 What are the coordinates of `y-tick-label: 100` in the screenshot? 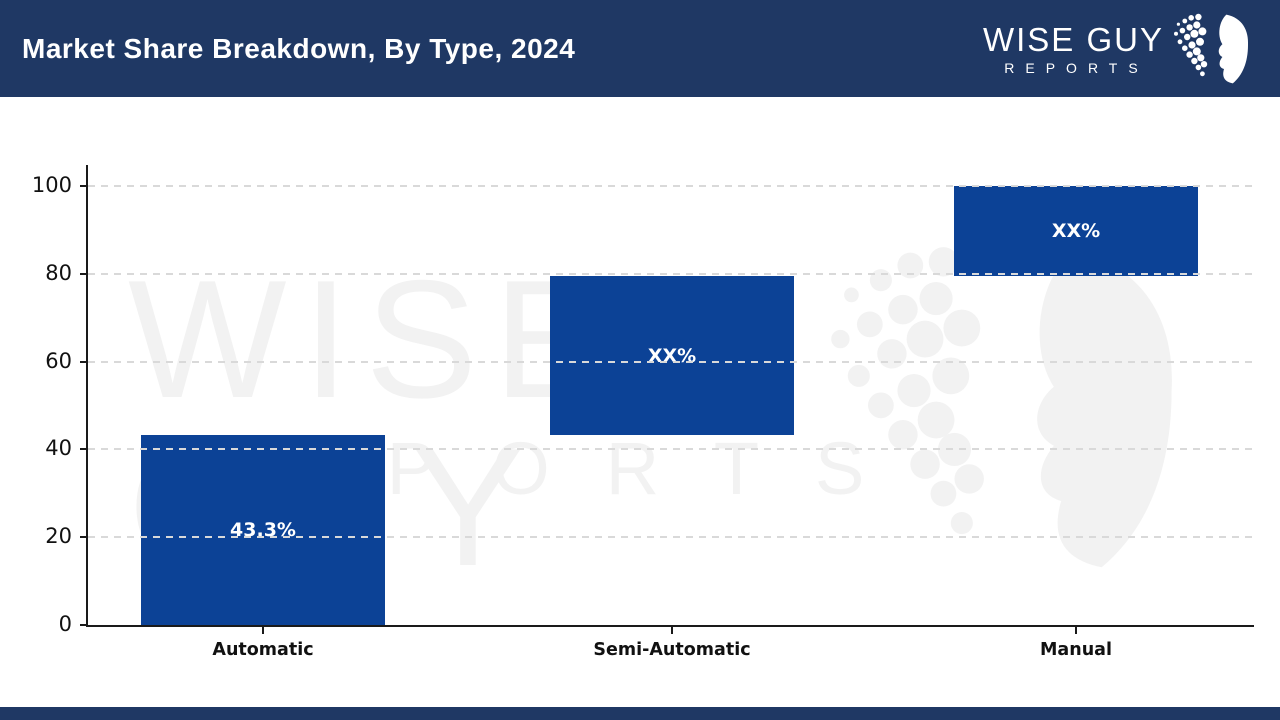 It's located at (51, 185).